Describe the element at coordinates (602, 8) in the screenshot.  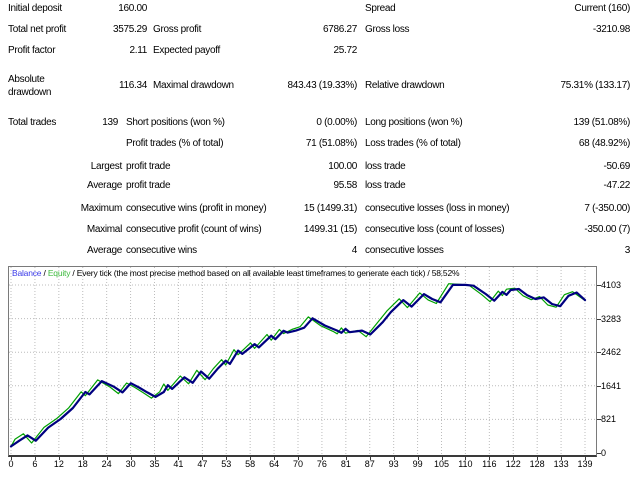
I see `stat-value: Current (160)` at that location.